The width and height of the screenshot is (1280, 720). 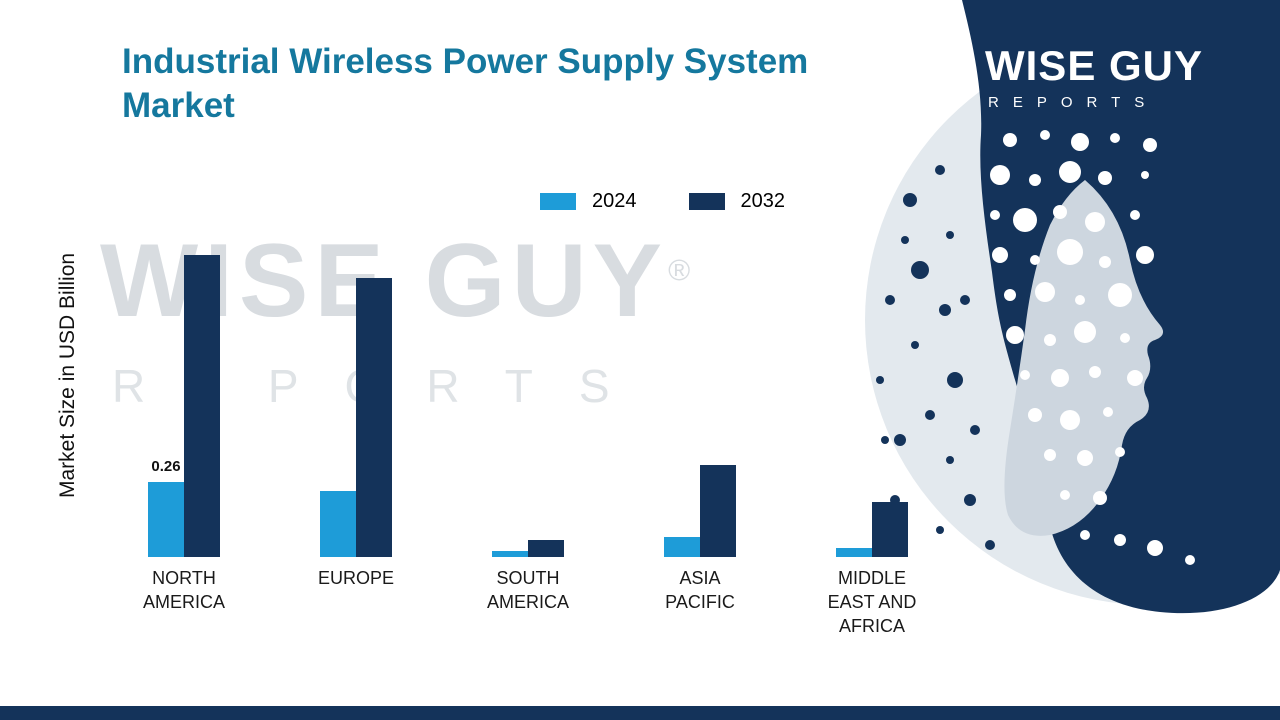 I want to click on y-axis-label: Market Size in USD Billion, so click(x=67, y=375).